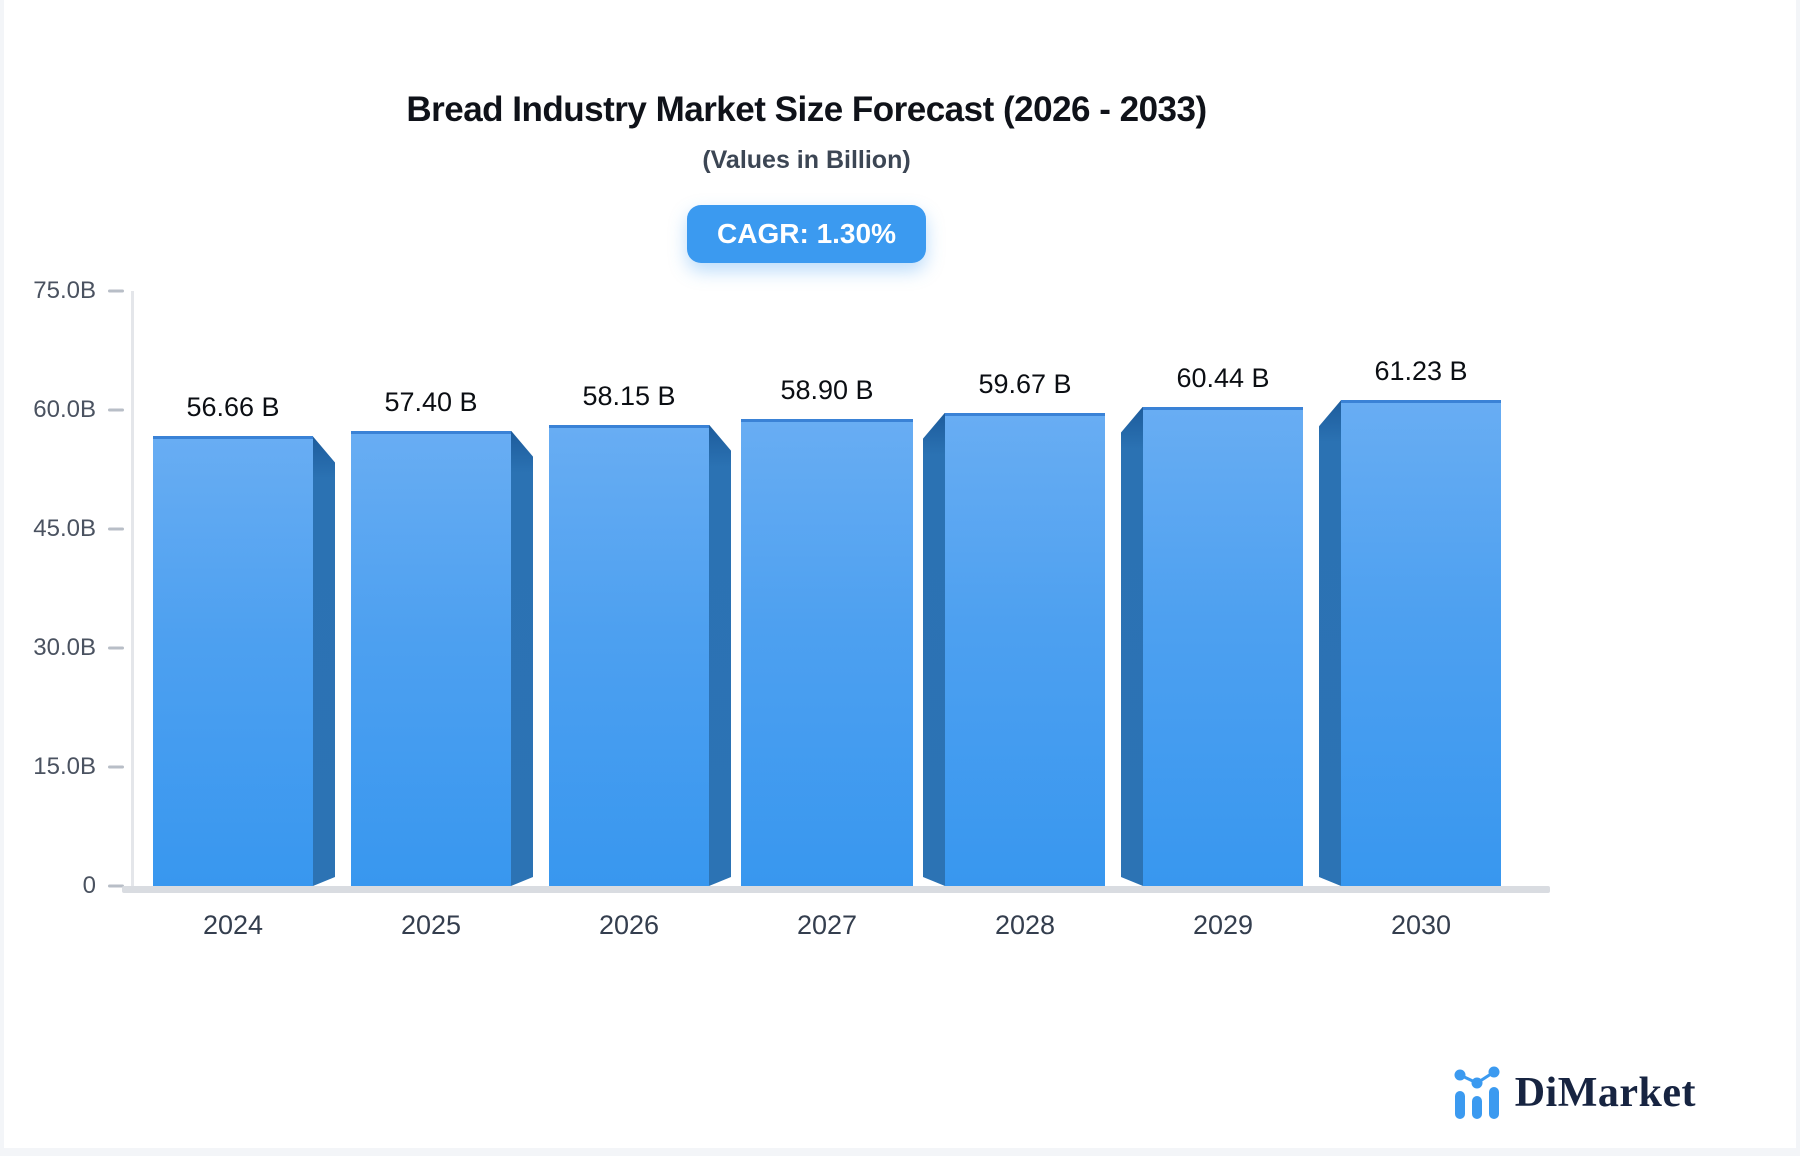 The height and width of the screenshot is (1156, 1800). What do you see at coordinates (629, 395) in the screenshot?
I see `bar-value-label: 58.15 B` at bounding box center [629, 395].